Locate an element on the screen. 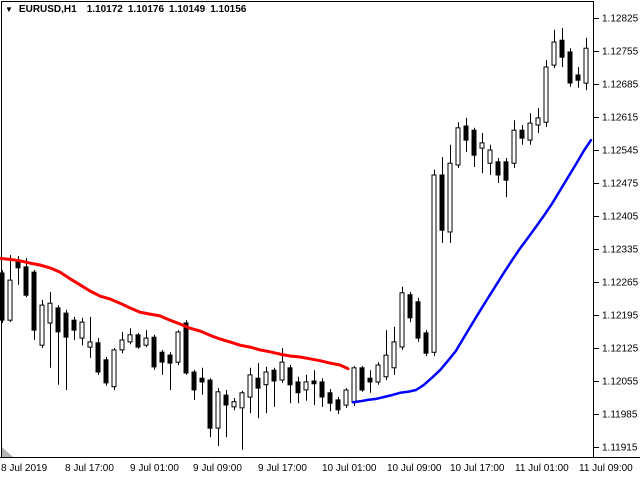 The image size is (640, 480). price-axis-scale is located at coordinates (617, 228).